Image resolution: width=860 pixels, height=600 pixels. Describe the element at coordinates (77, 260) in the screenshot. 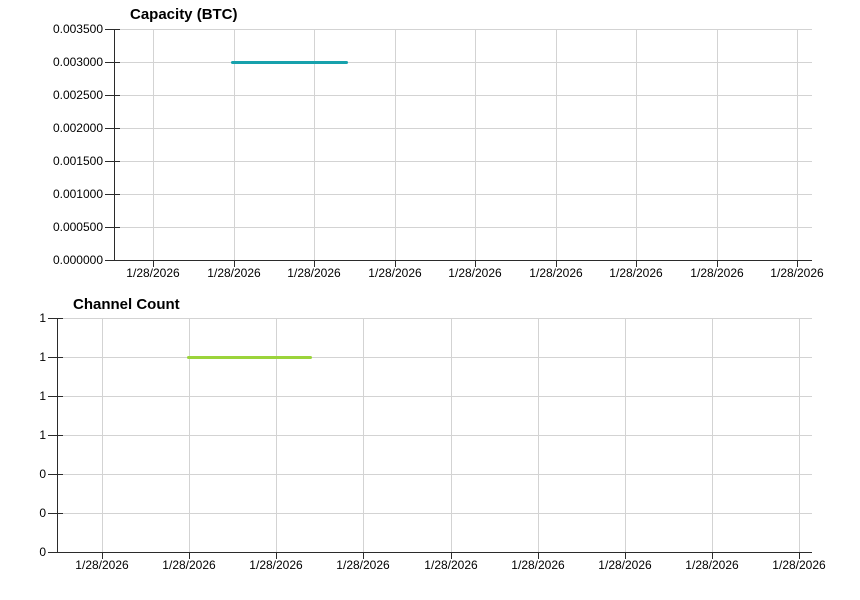

I see `y-tick-label: 0.000000` at that location.